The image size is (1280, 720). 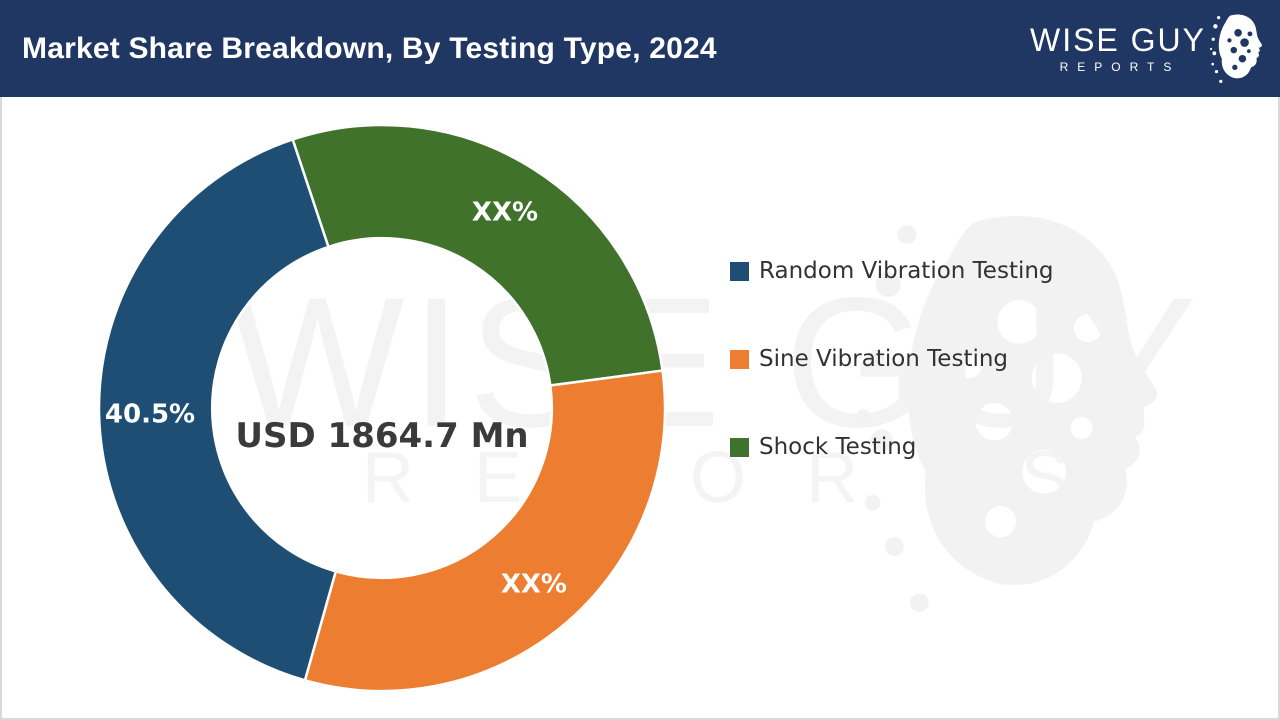 I want to click on logo-text: WISE GUY REPORTS, so click(x=1118, y=49).